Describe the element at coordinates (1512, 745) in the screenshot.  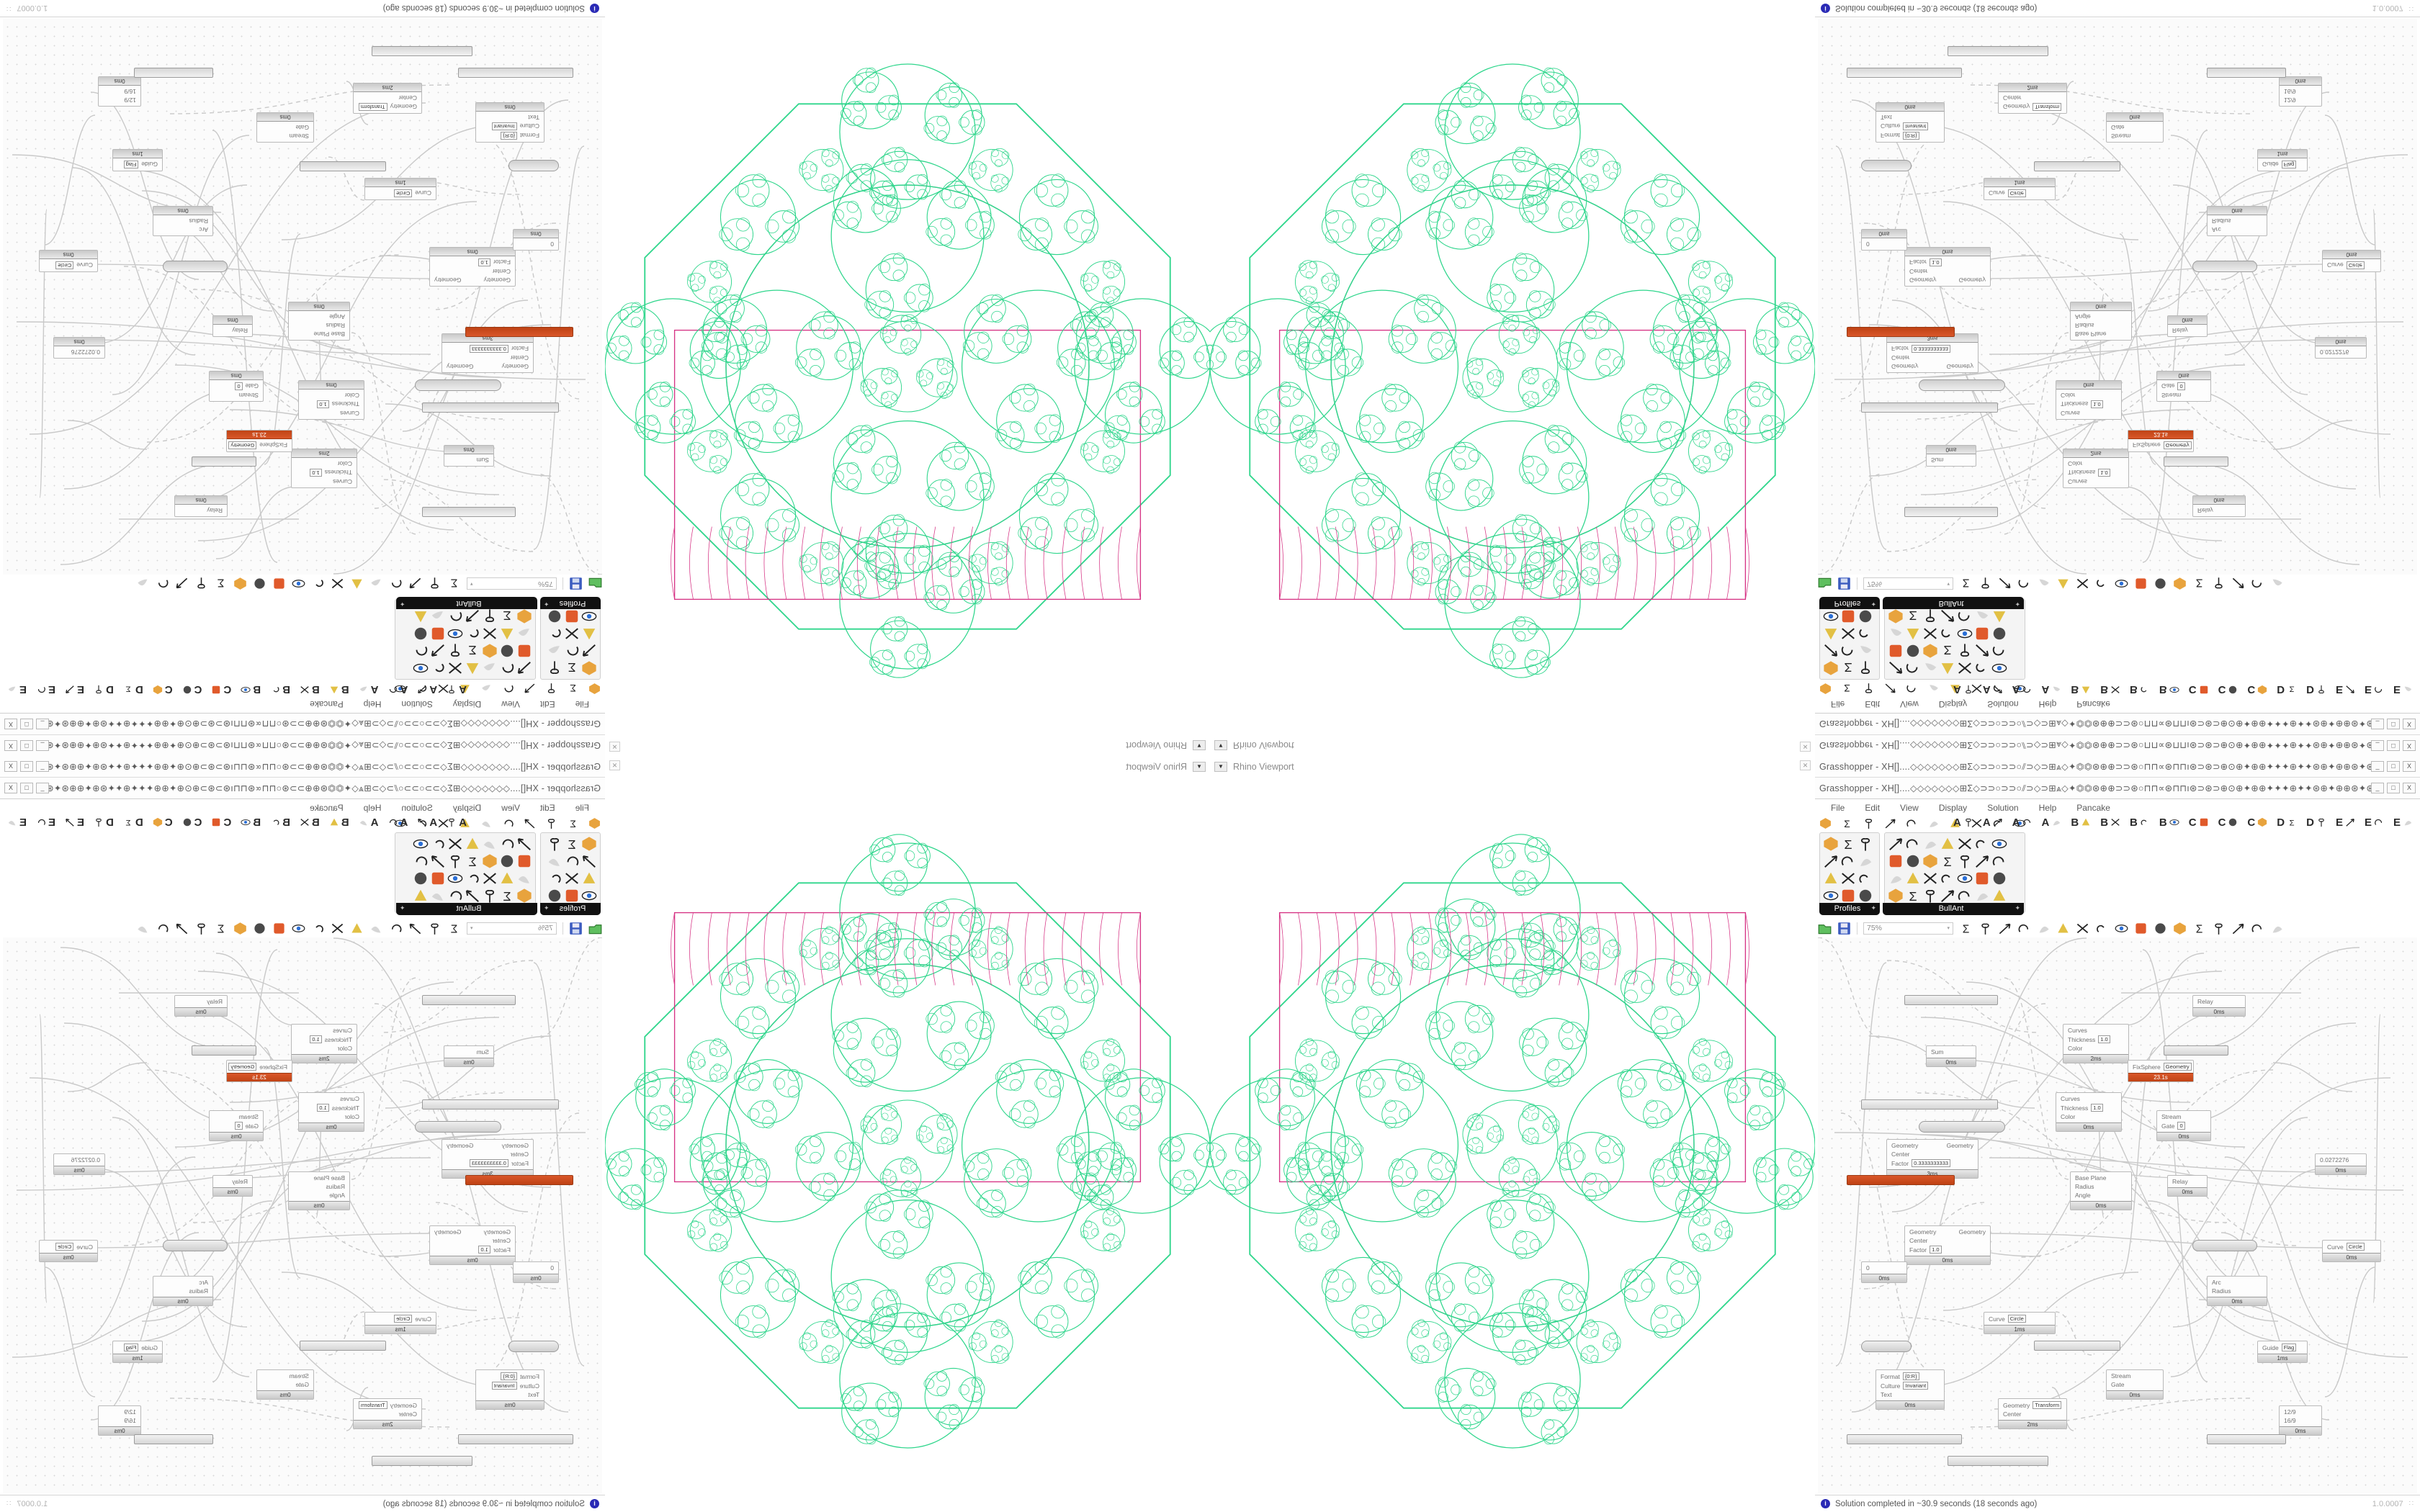
I see `viewport-header: ▼ Rhino Viewport` at that location.